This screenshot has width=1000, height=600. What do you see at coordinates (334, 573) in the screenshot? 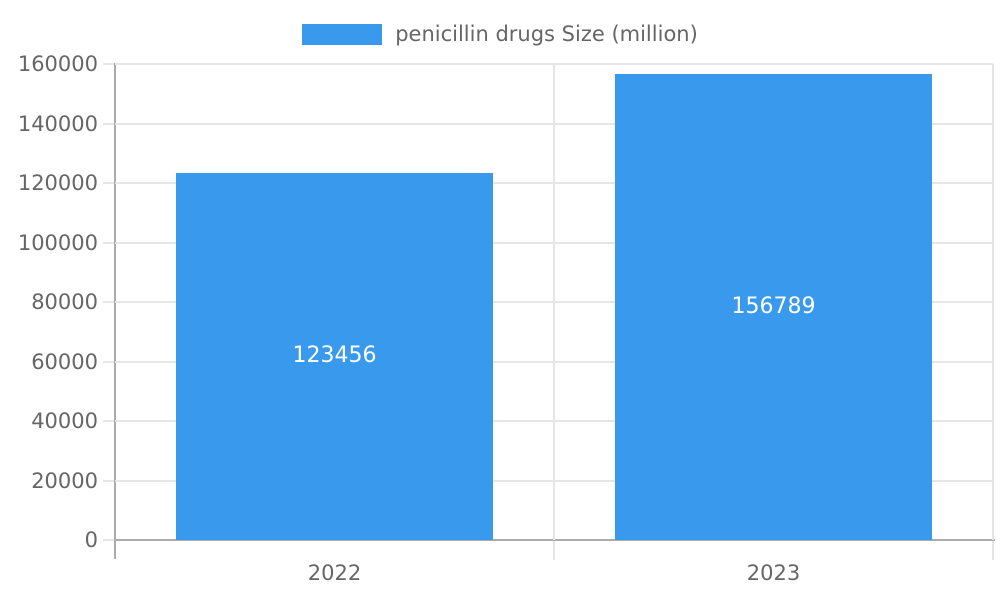
I see `x-axis-tick-label: 2022` at bounding box center [334, 573].